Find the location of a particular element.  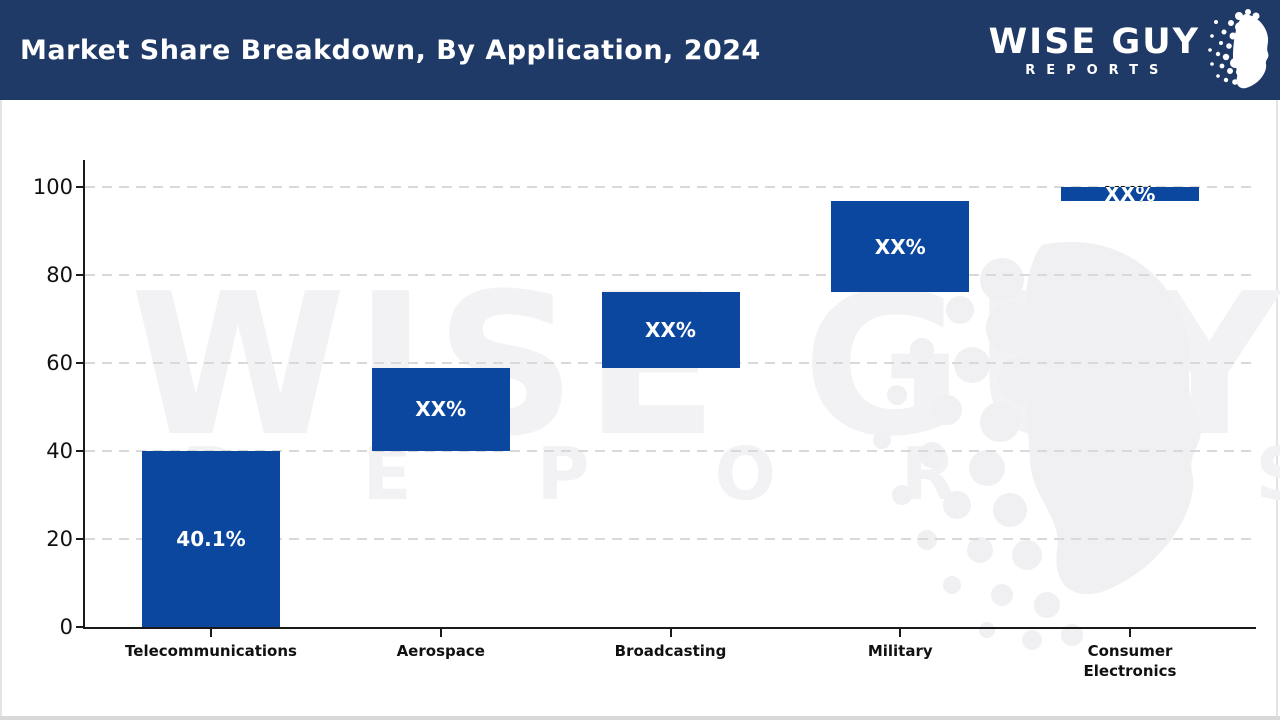

y-axis is located at coordinates (84, 394).